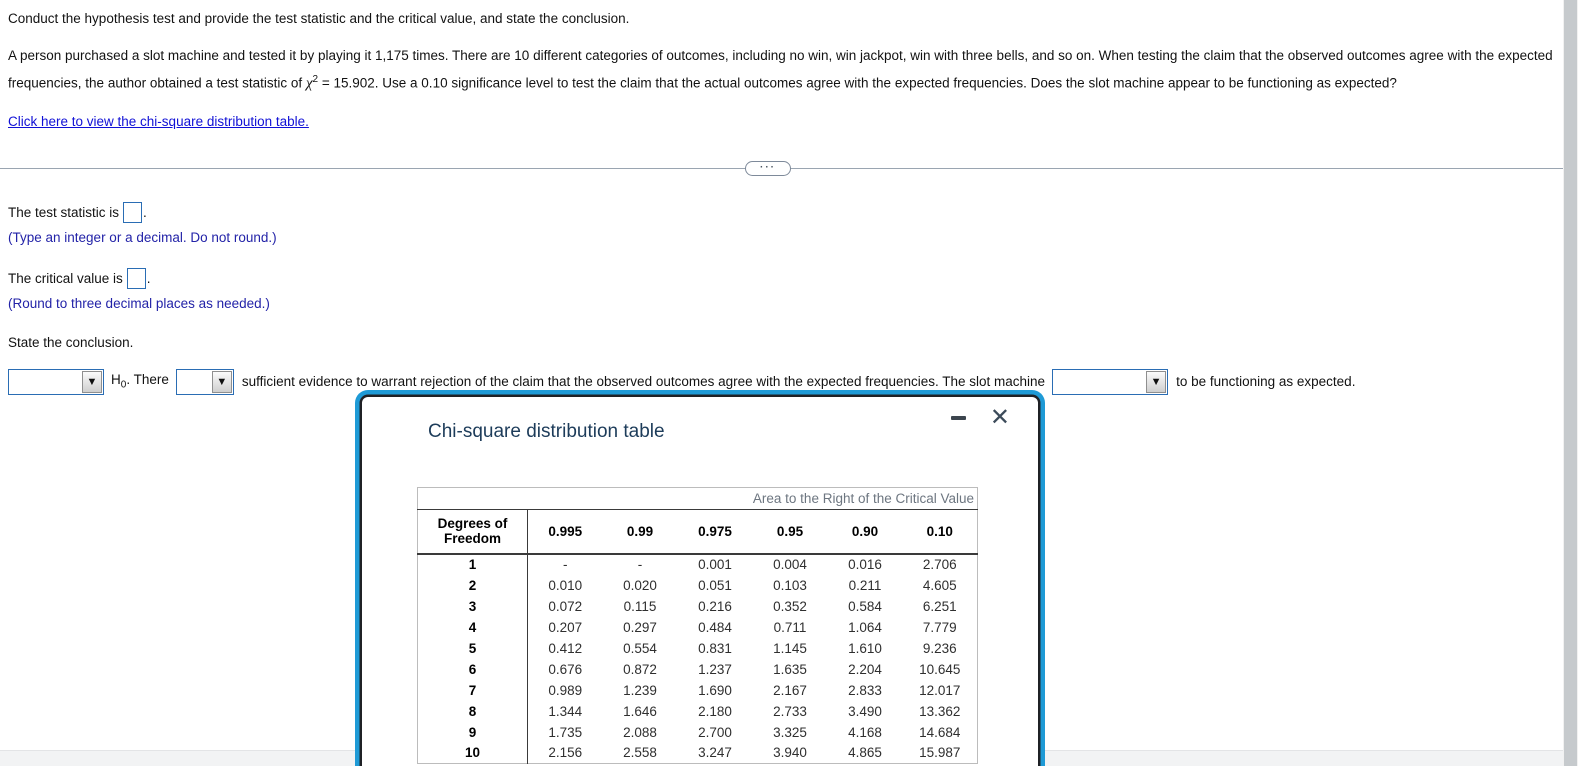  Describe the element at coordinates (790, 669) in the screenshot. I see `value-cell: 1.635` at that location.